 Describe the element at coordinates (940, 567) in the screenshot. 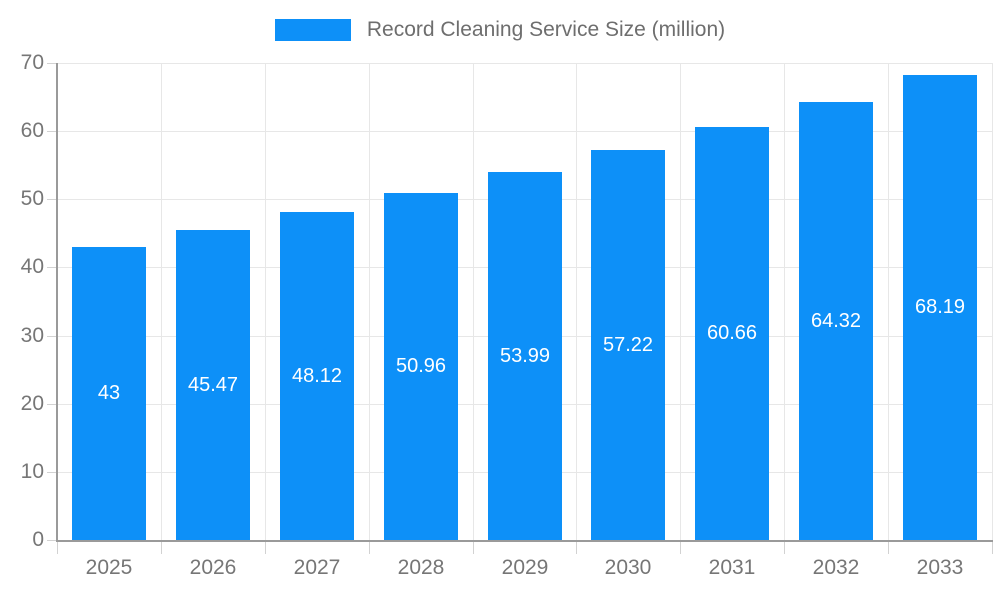

I see `x-axis-tick-label: 2033` at that location.